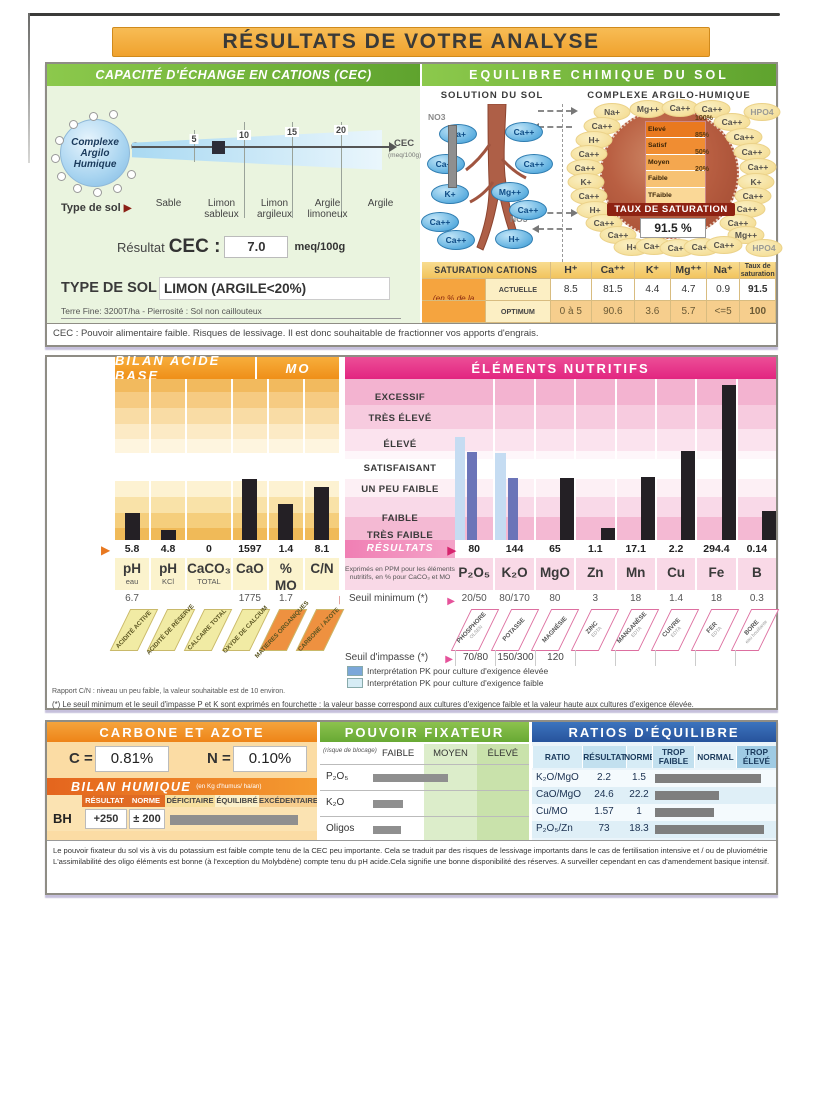  What do you see at coordinates (756, 549) in the screenshot?
I see `nutrient-value: 0.14` at bounding box center [756, 549].